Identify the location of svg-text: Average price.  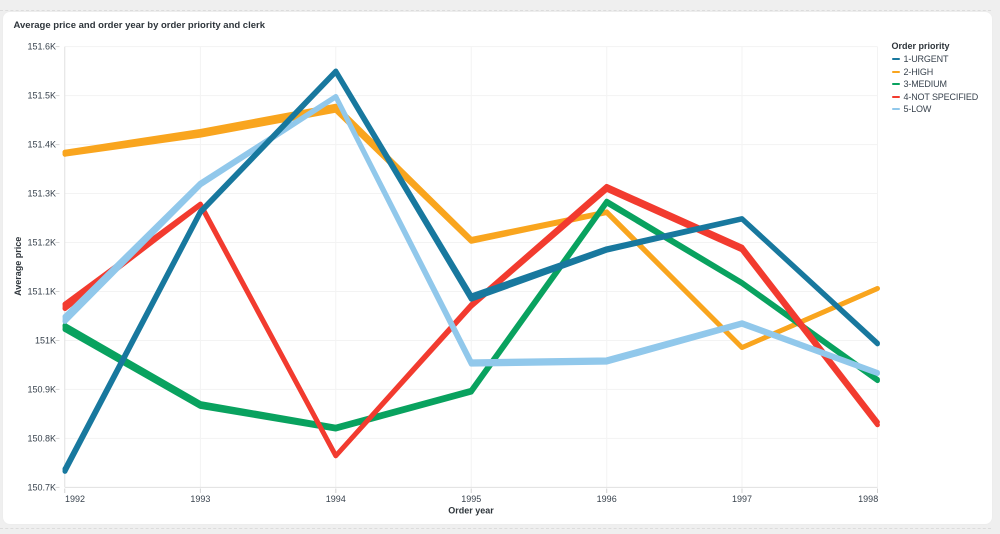
(18, 266).